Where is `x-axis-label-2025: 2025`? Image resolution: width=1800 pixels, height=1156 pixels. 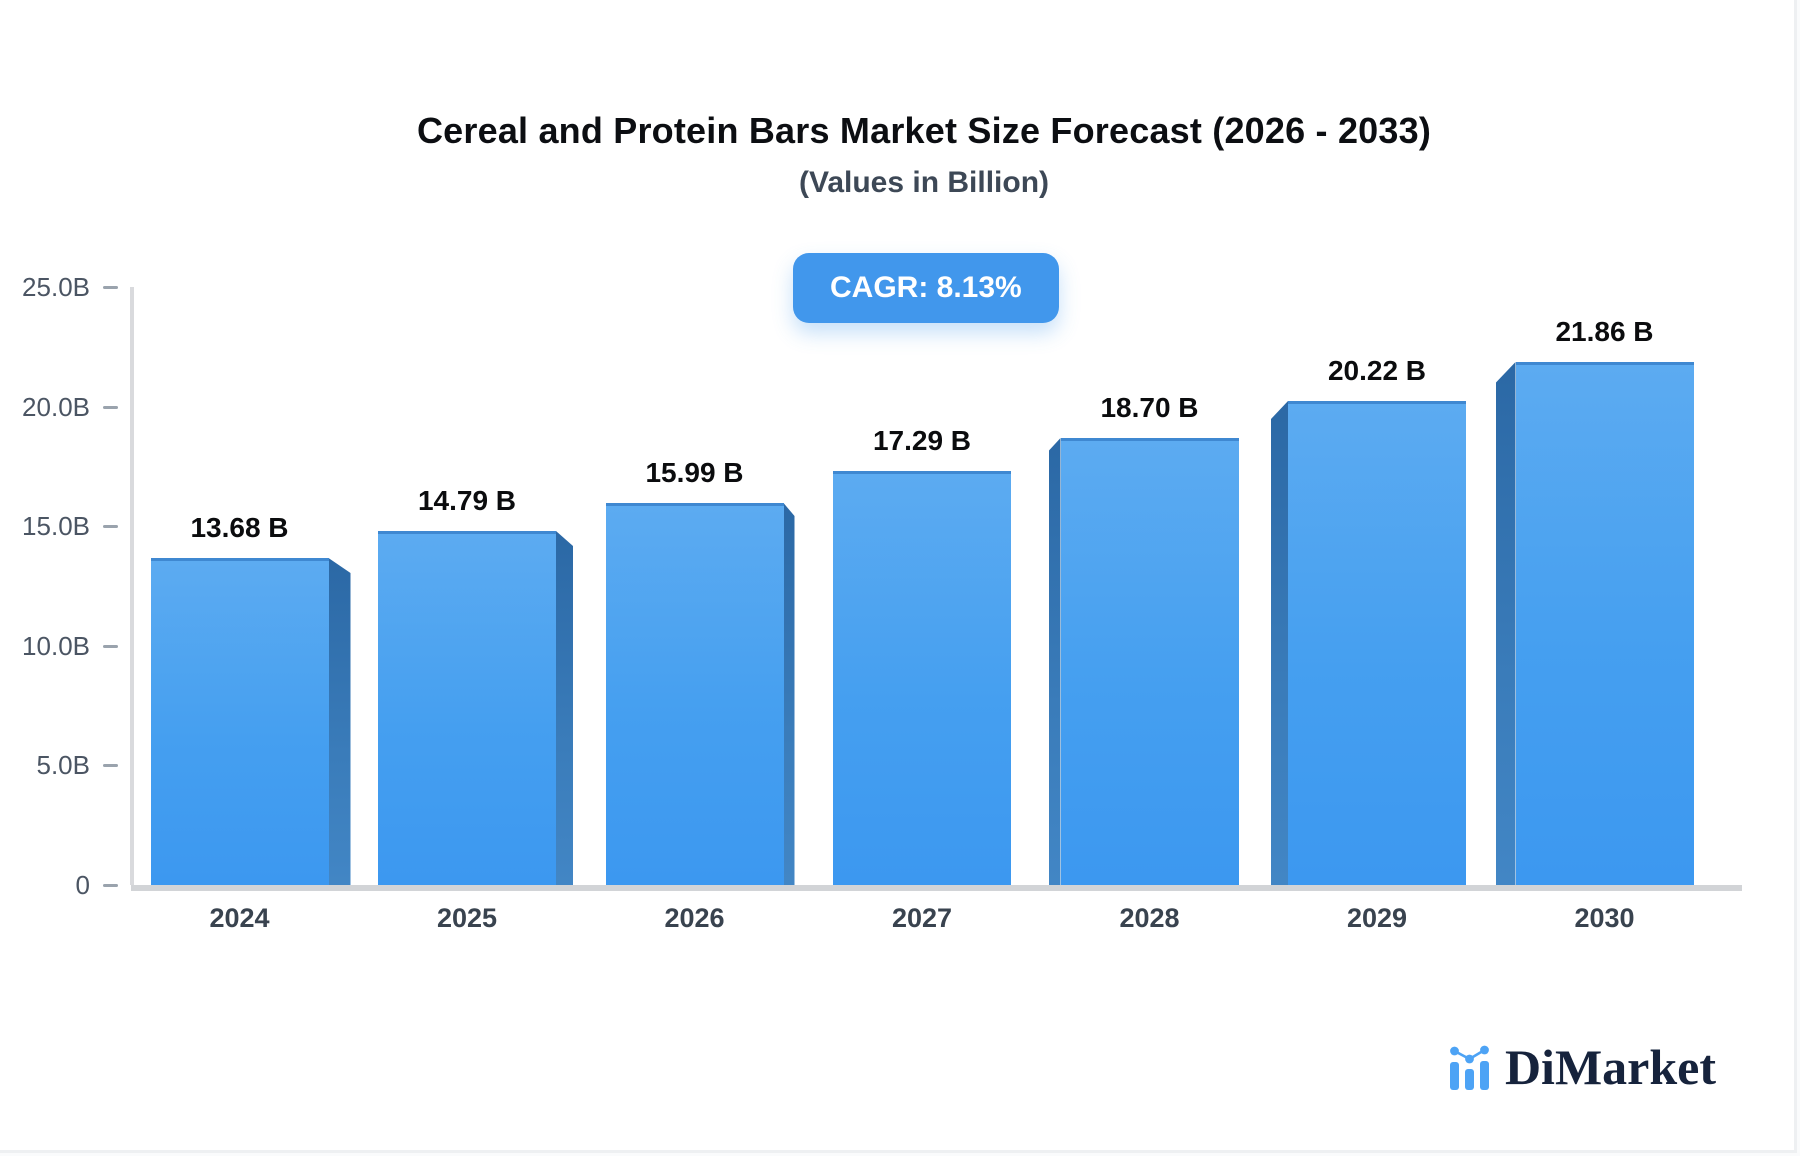 x-axis-label-2025: 2025 is located at coordinates (467, 918).